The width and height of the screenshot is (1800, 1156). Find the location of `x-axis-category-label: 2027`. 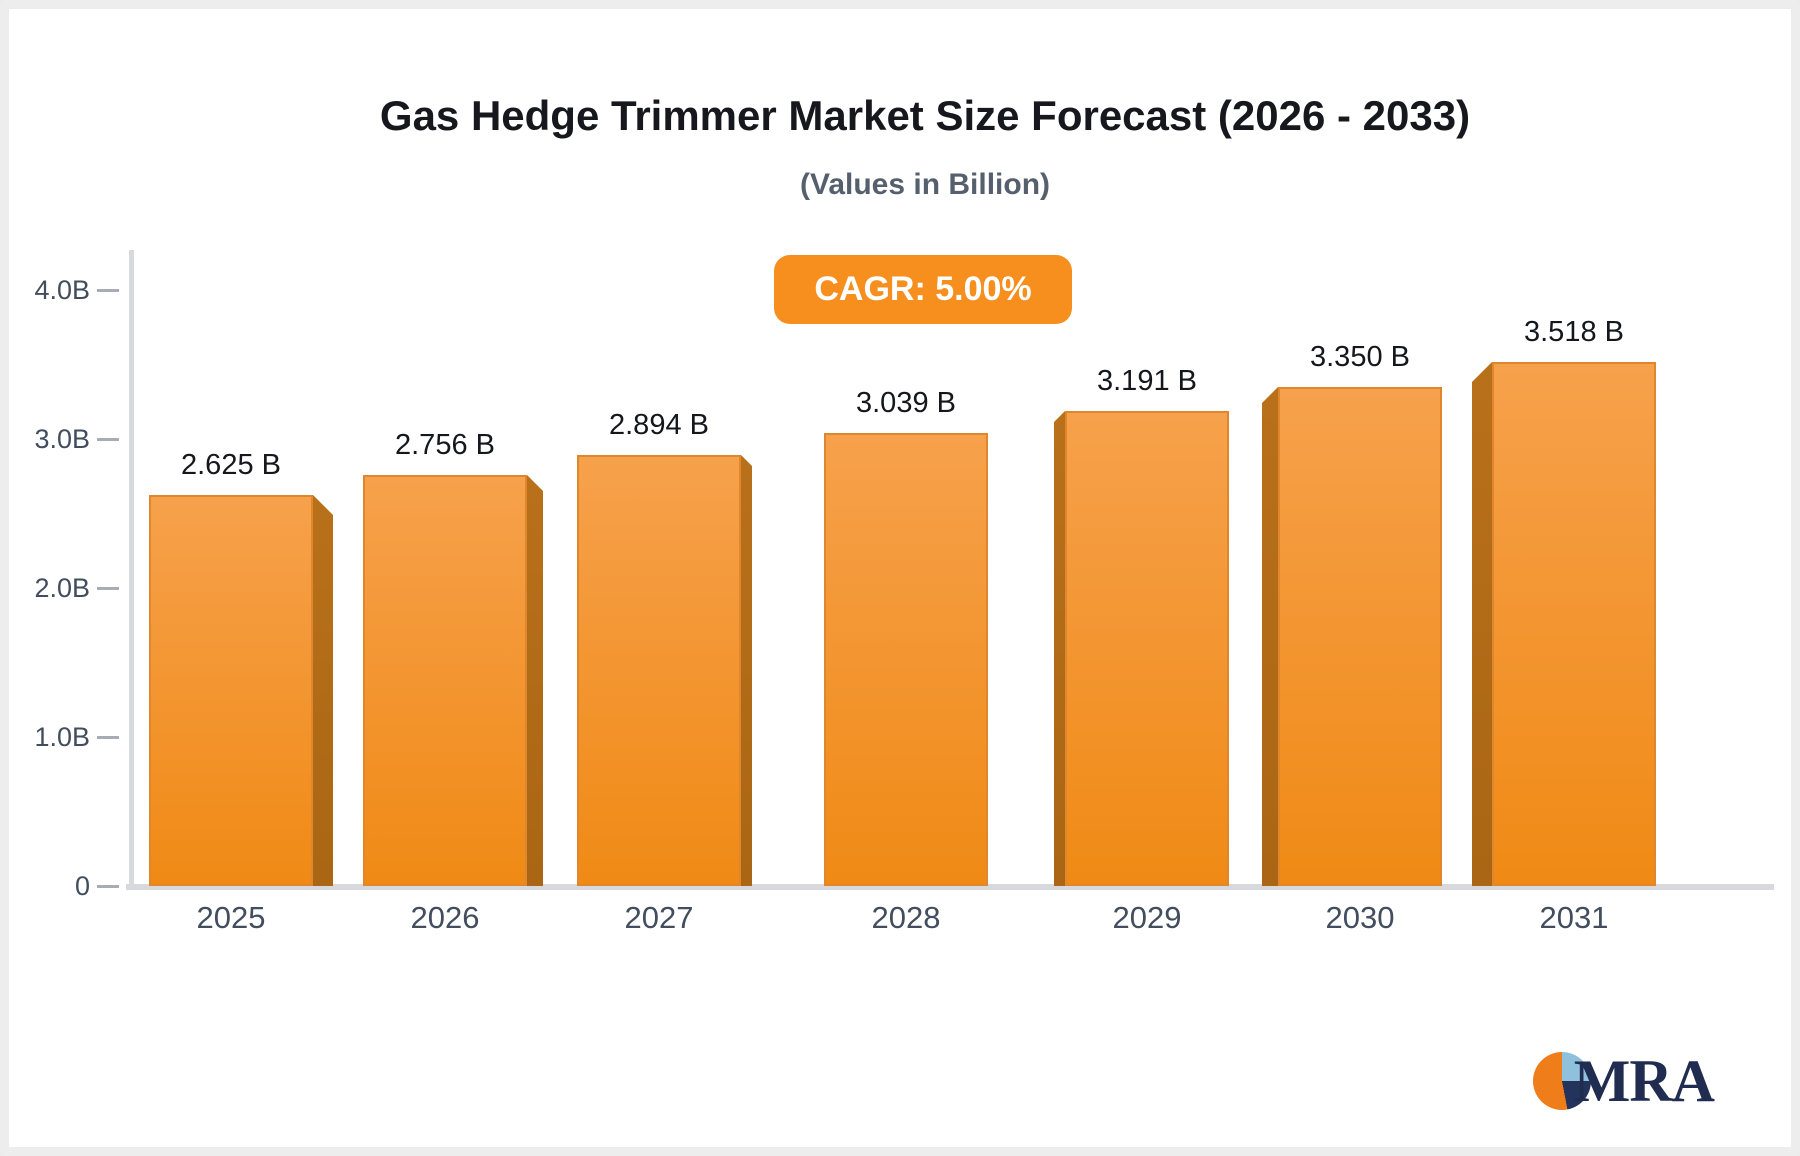

x-axis-category-label: 2027 is located at coordinates (659, 917).